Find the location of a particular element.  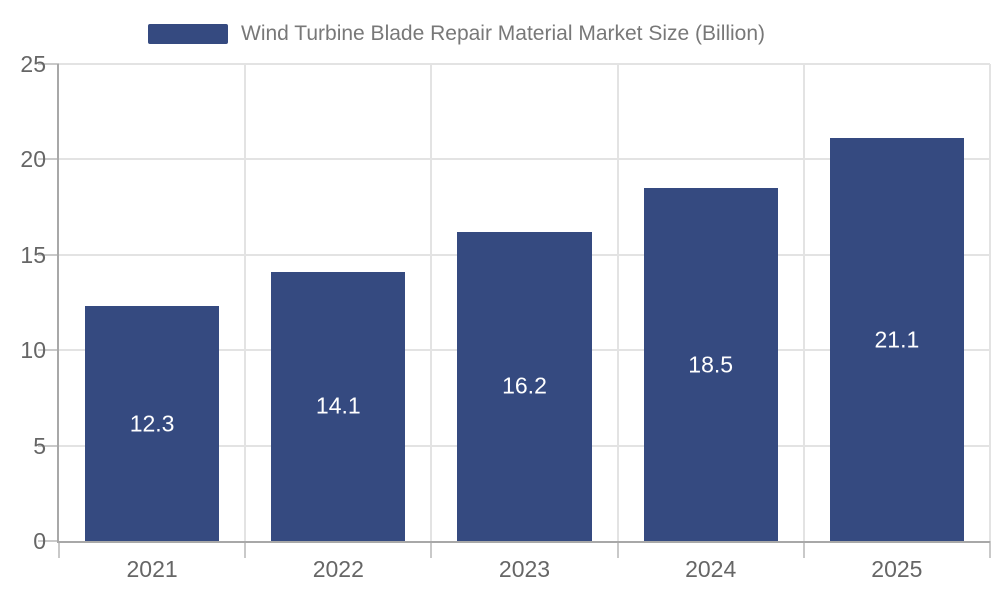

x-category-label: 2024 is located at coordinates (711, 569).